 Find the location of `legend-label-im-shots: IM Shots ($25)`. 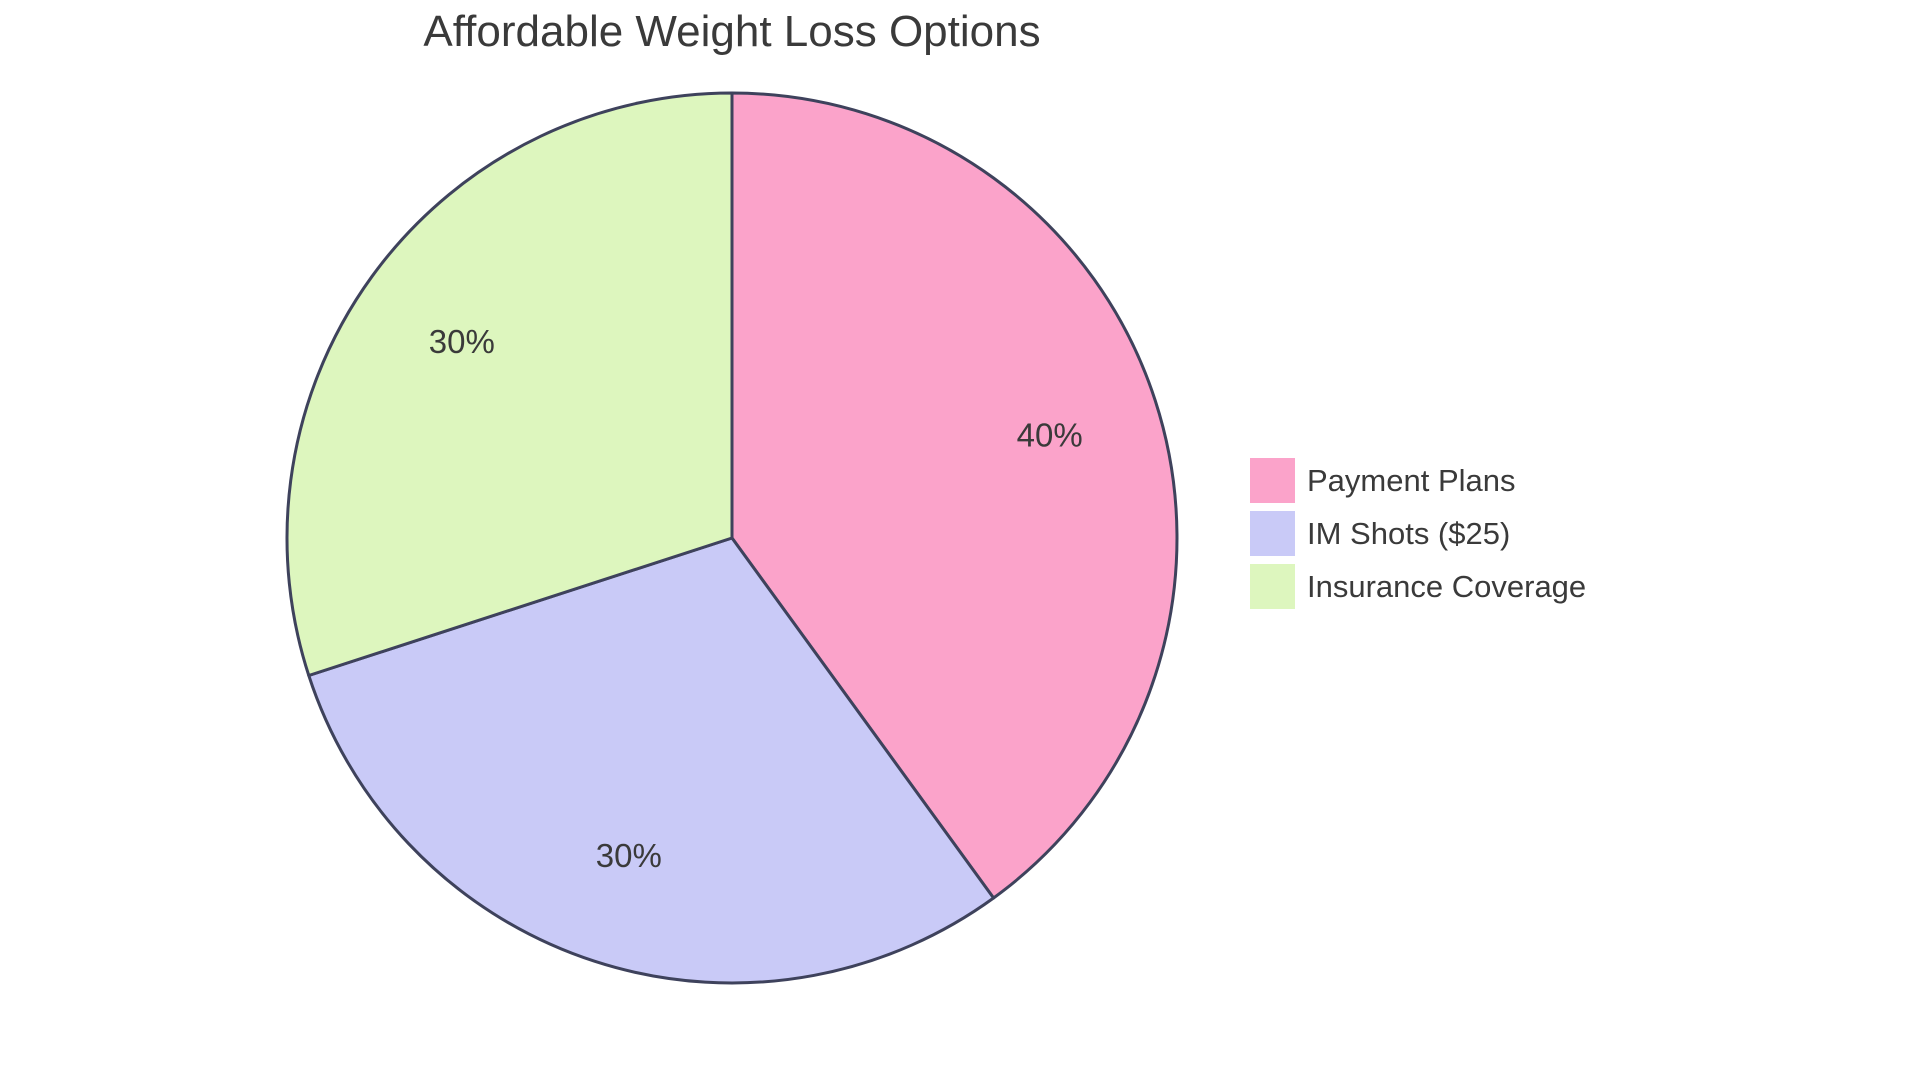

legend-label-im-shots: IM Shots ($25) is located at coordinates (1409, 533).